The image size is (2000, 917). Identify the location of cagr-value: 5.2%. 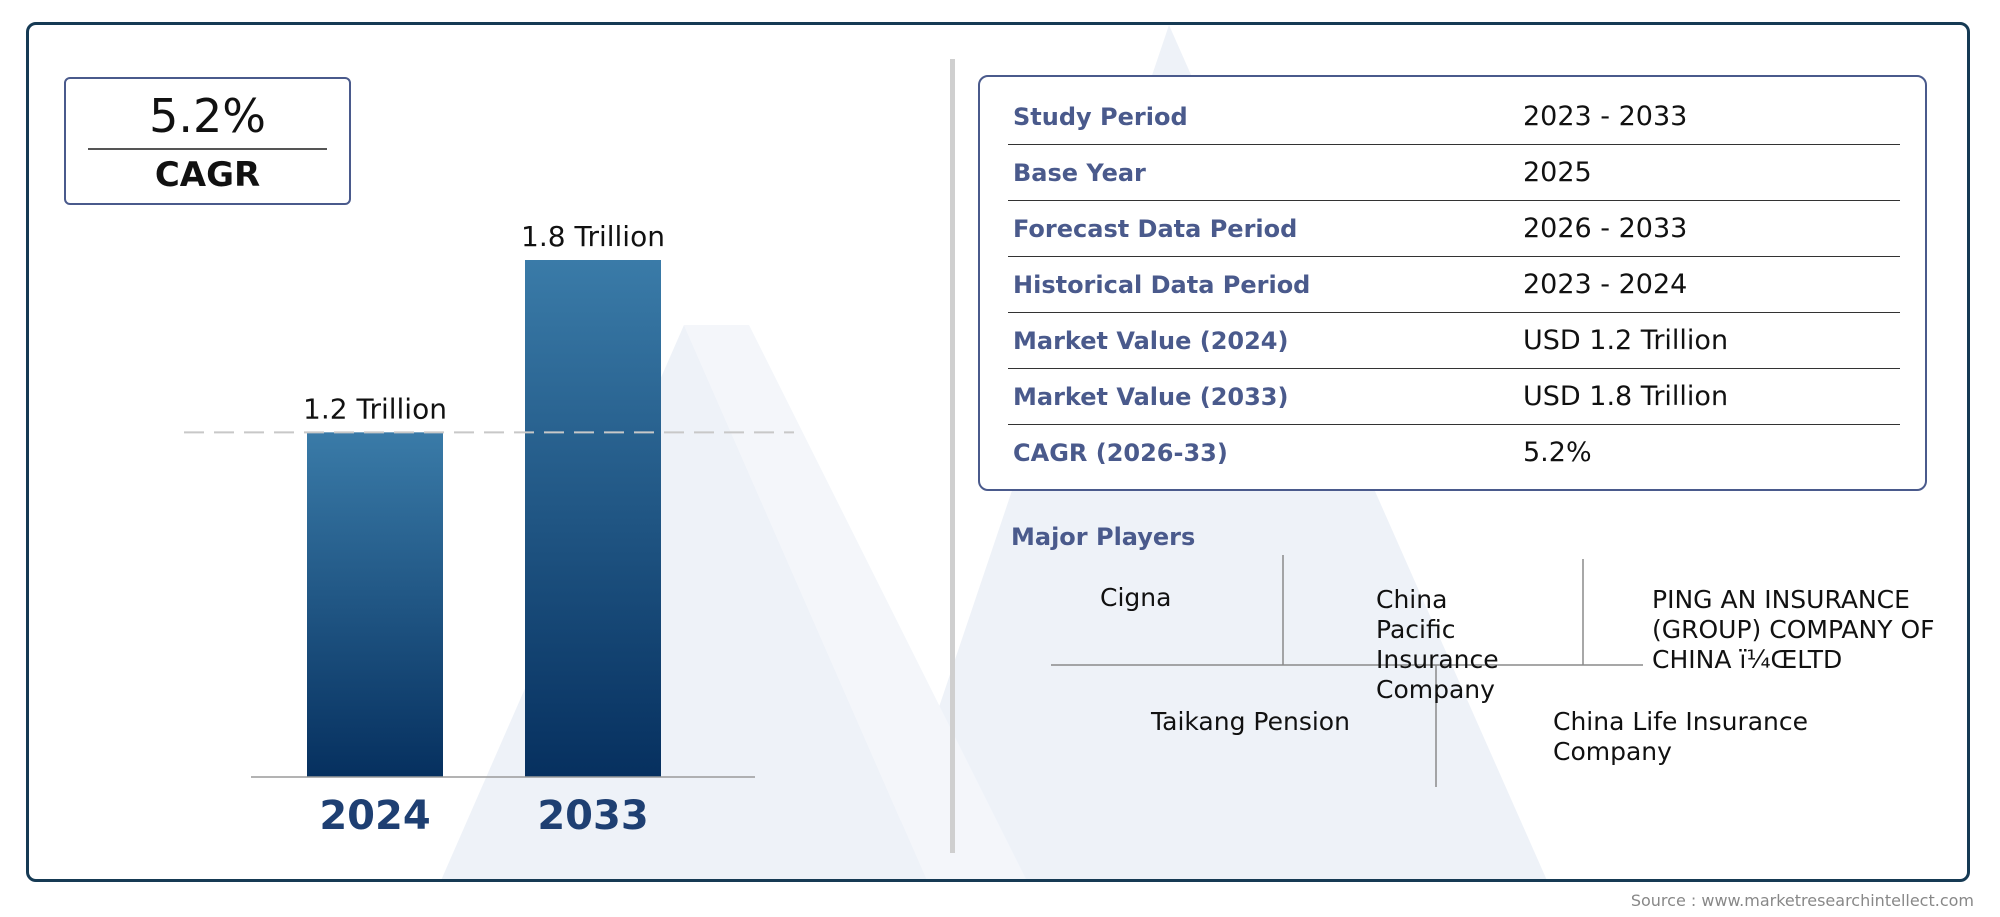
(207, 116).